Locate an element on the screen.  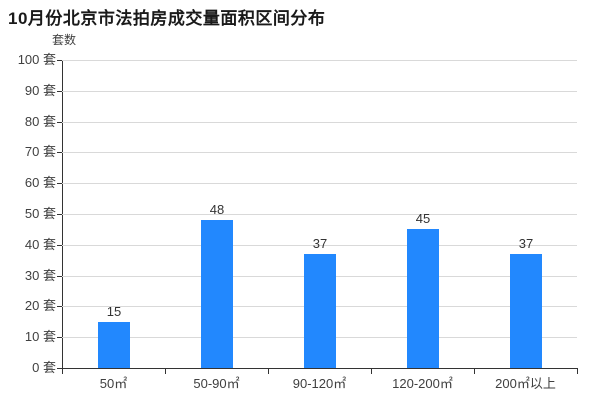
x-tick-label: 120-200㎡ is located at coordinates (422, 383).